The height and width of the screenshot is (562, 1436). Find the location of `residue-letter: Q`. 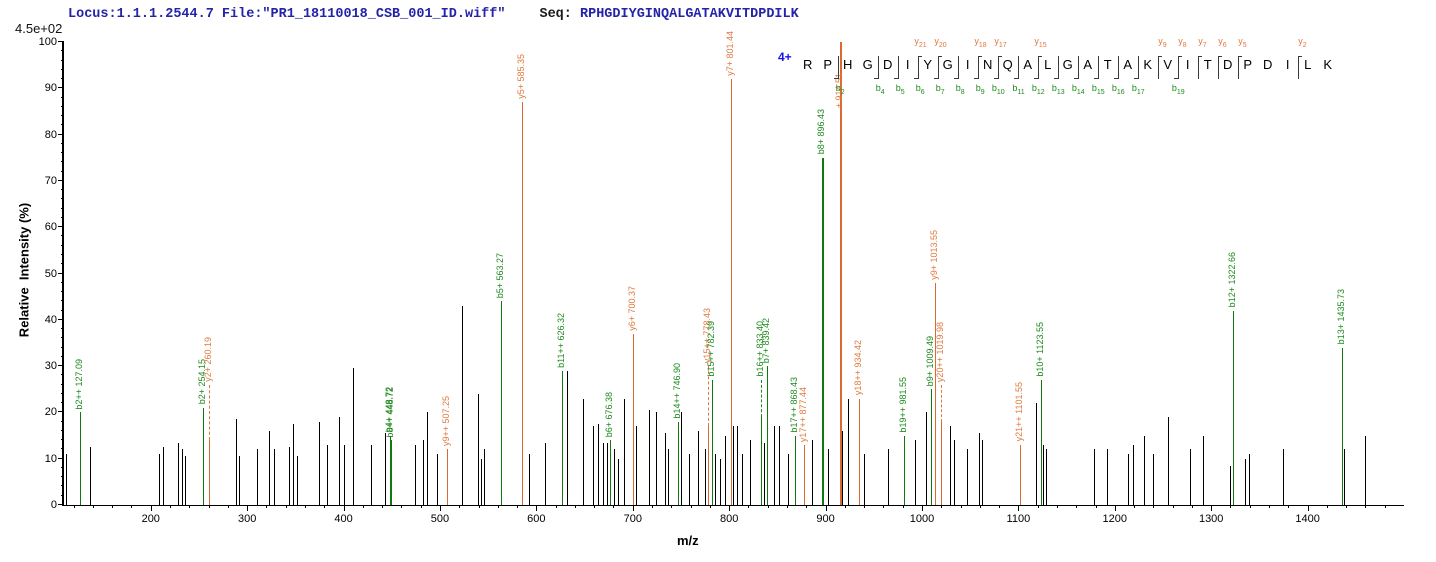

residue-letter: Q is located at coordinates (1007, 64).